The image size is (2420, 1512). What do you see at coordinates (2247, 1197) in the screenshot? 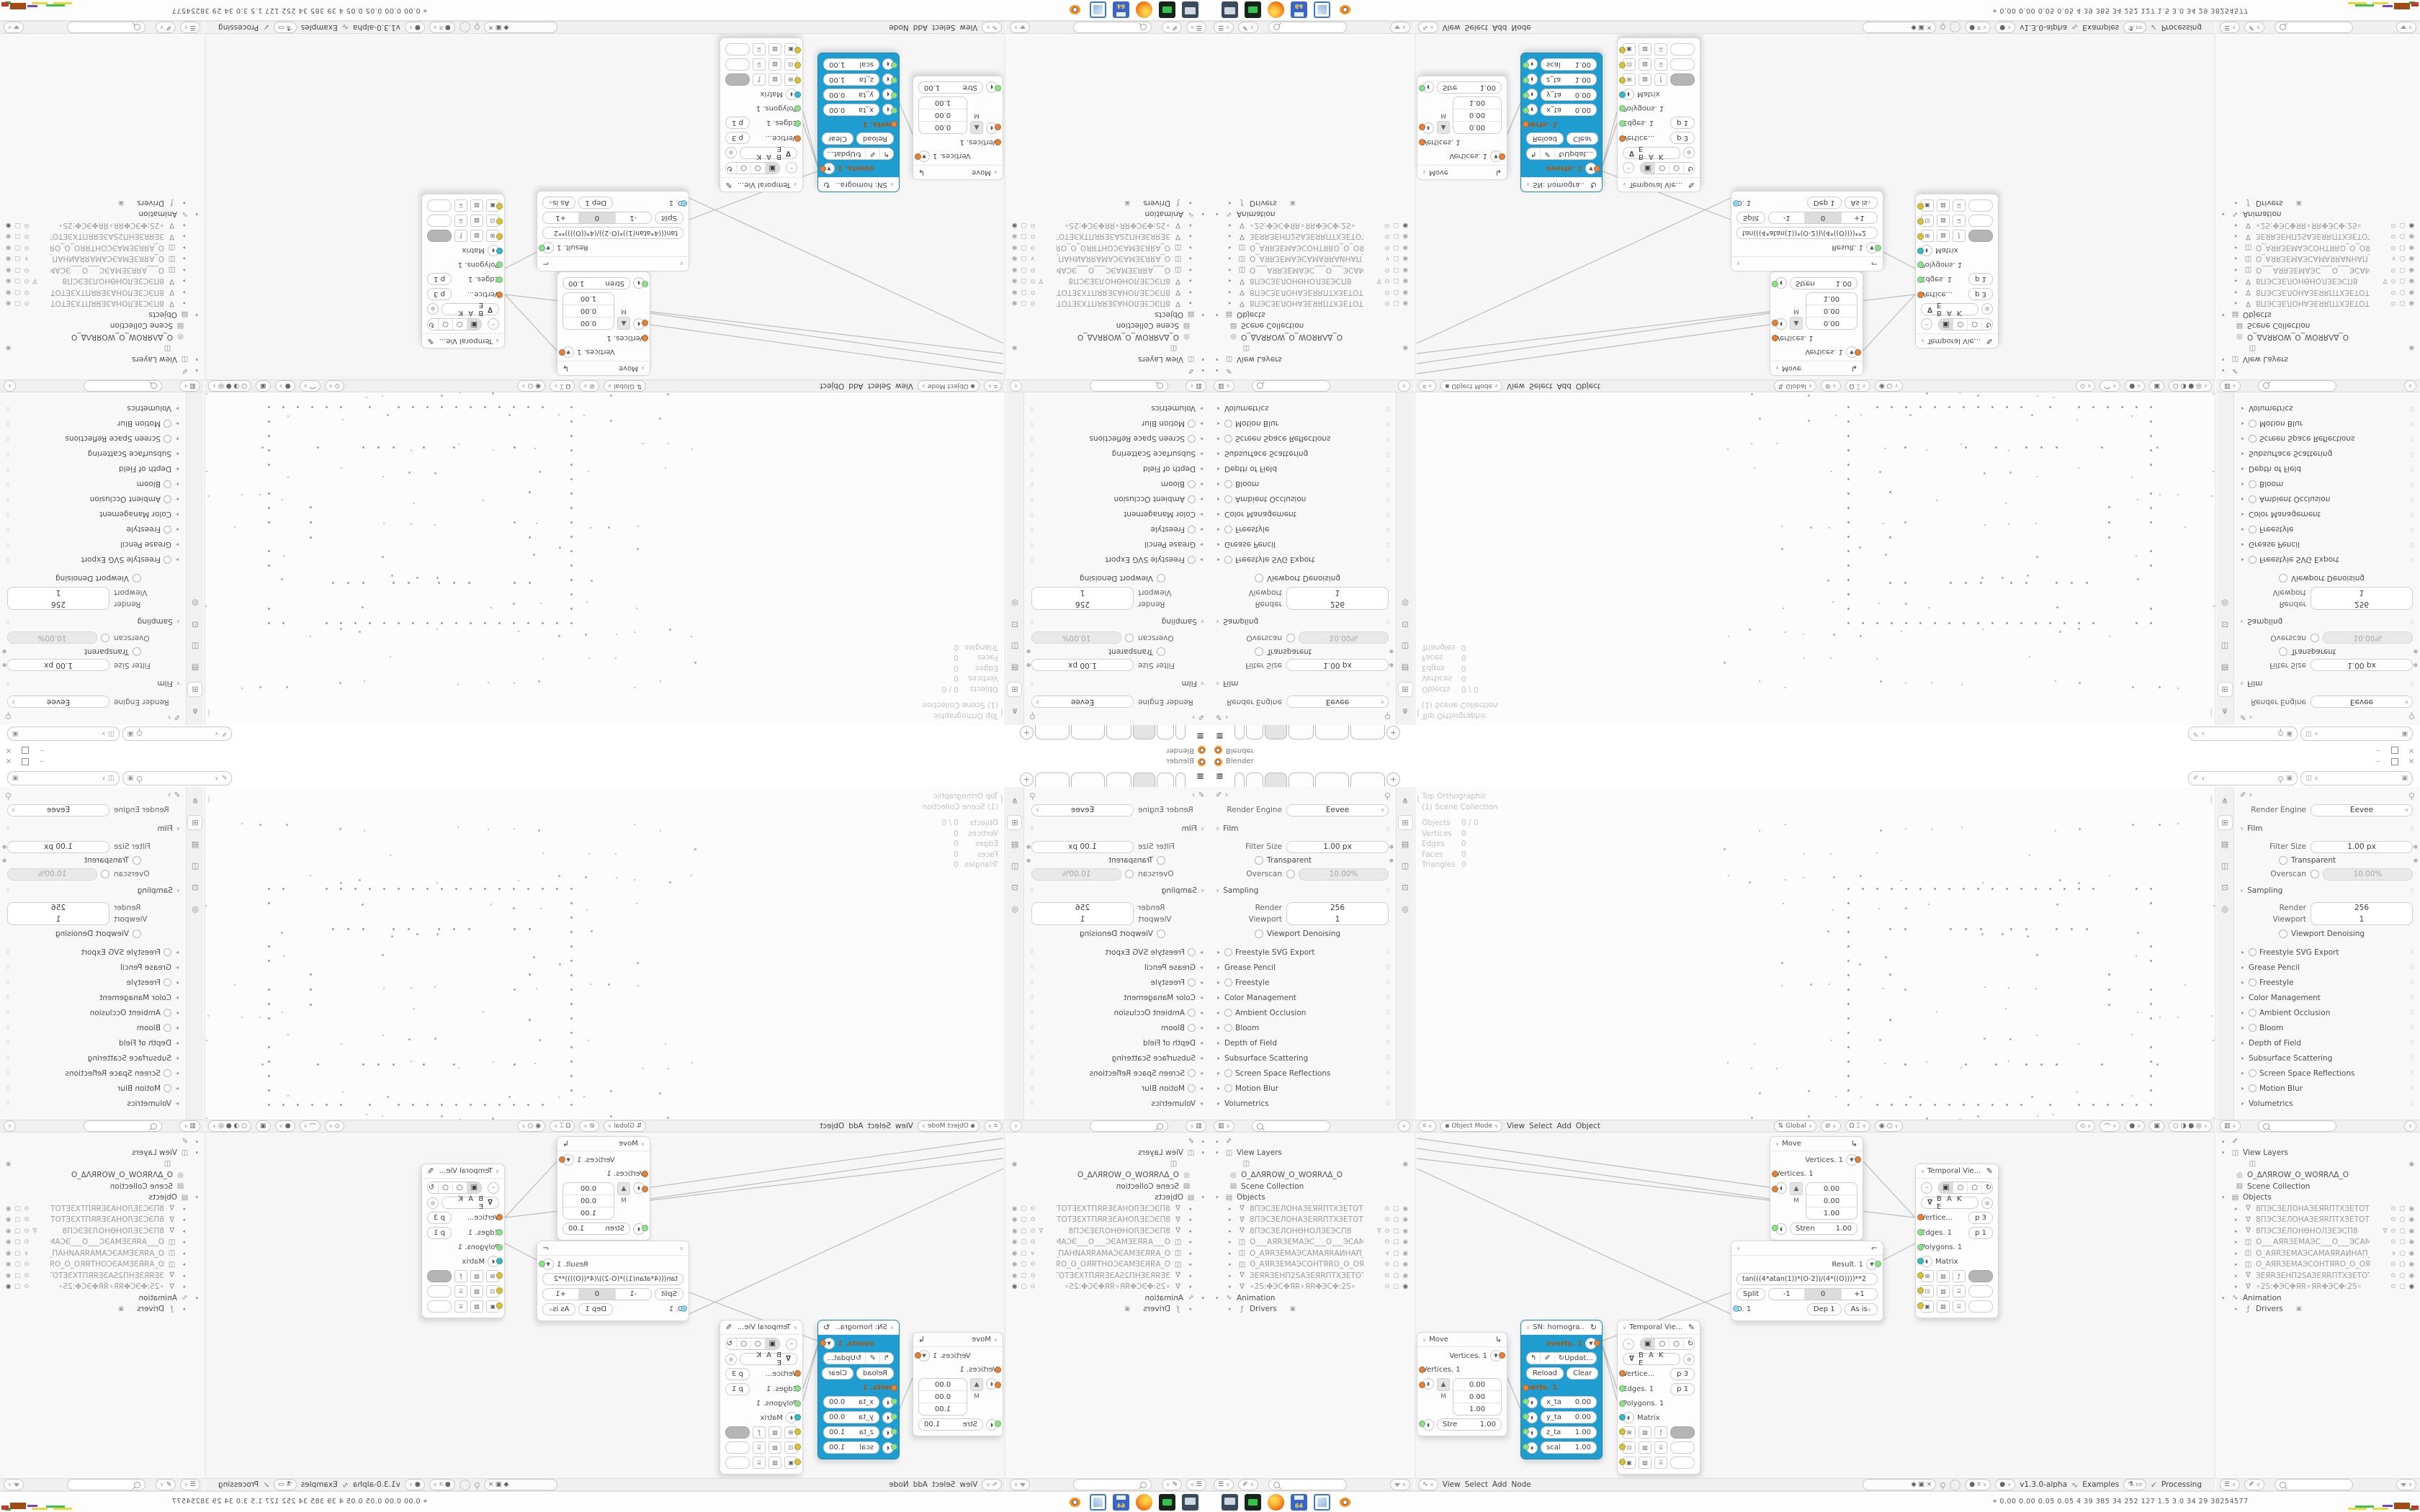
I see `outliner-row-objects: ▾ ▤ Objects` at bounding box center [2247, 1197].